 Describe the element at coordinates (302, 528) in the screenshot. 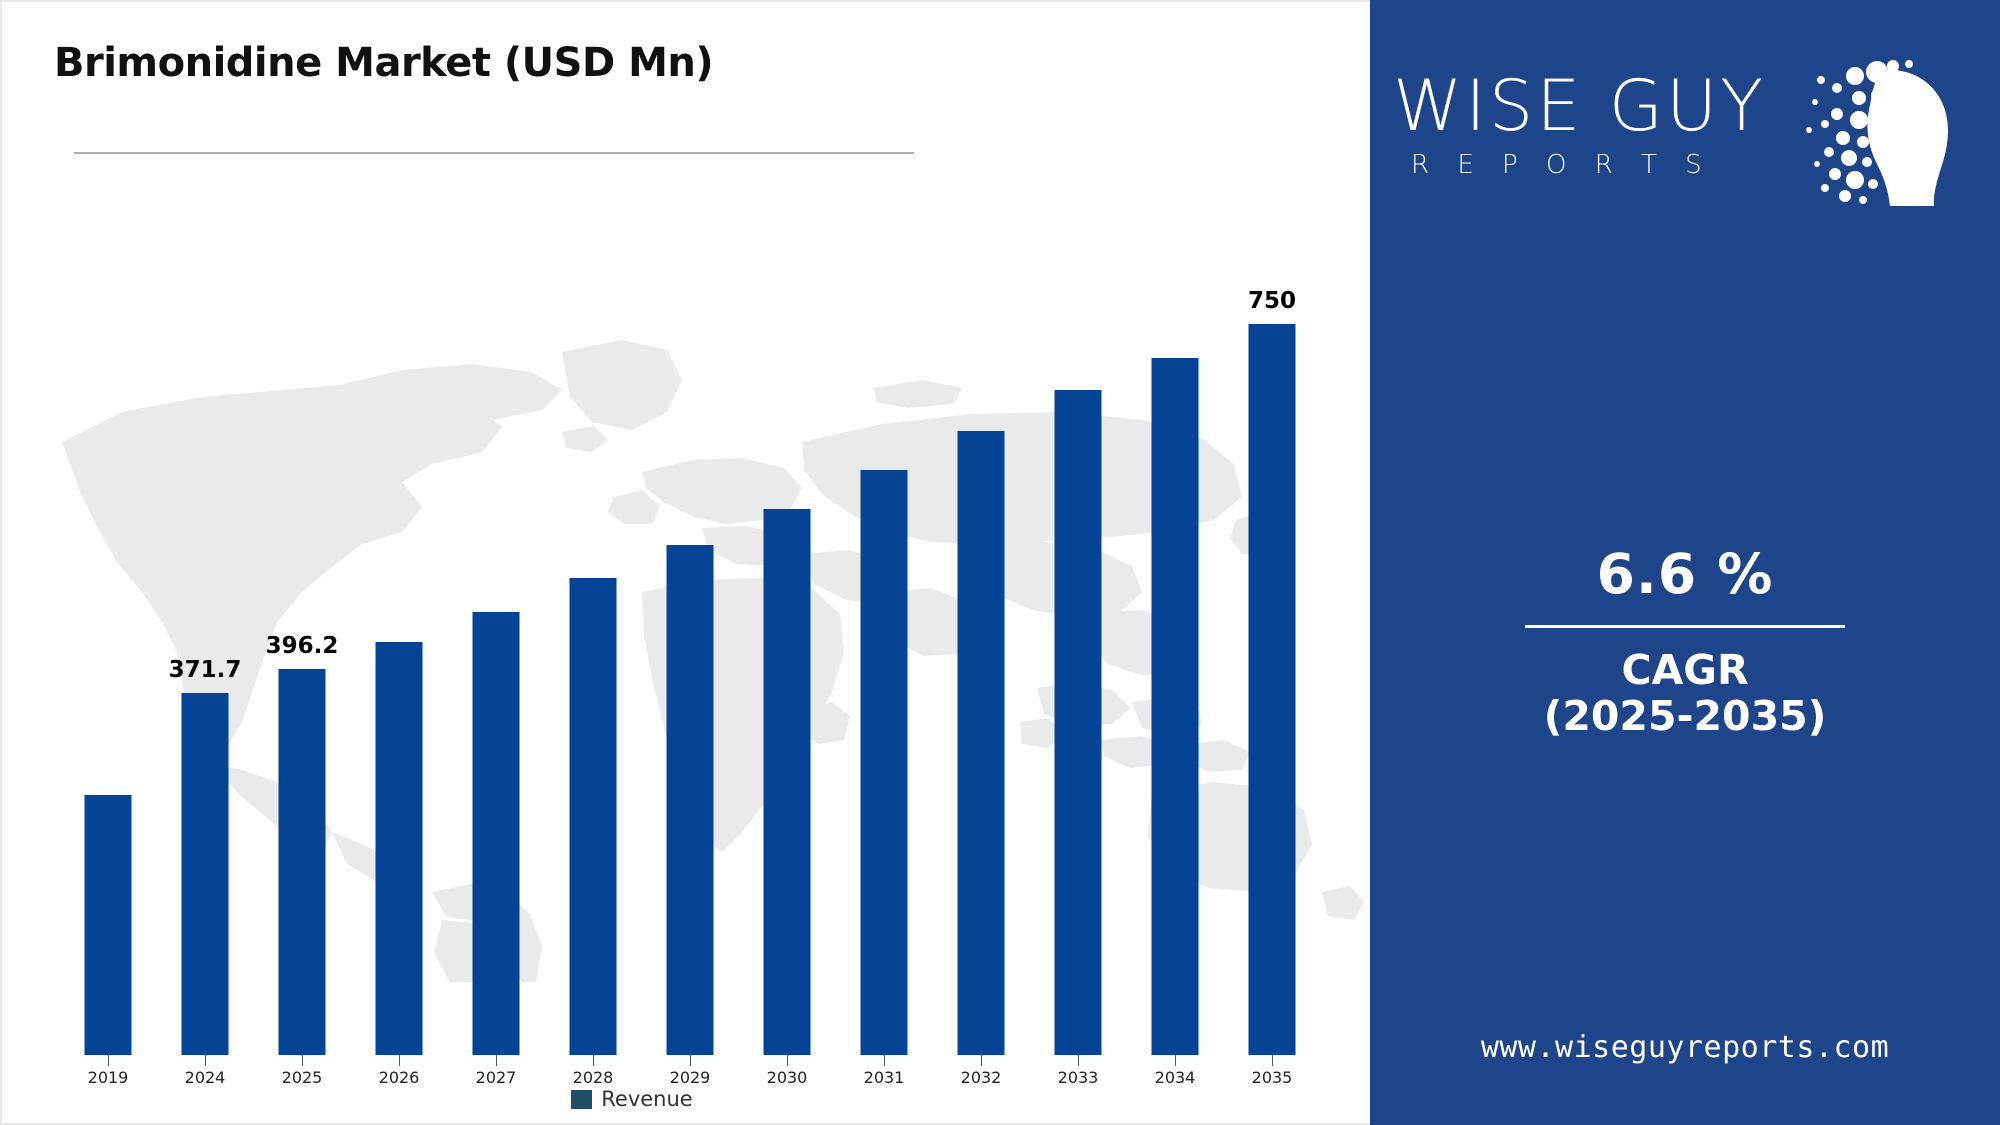

I see `bar-column: 396.2` at that location.